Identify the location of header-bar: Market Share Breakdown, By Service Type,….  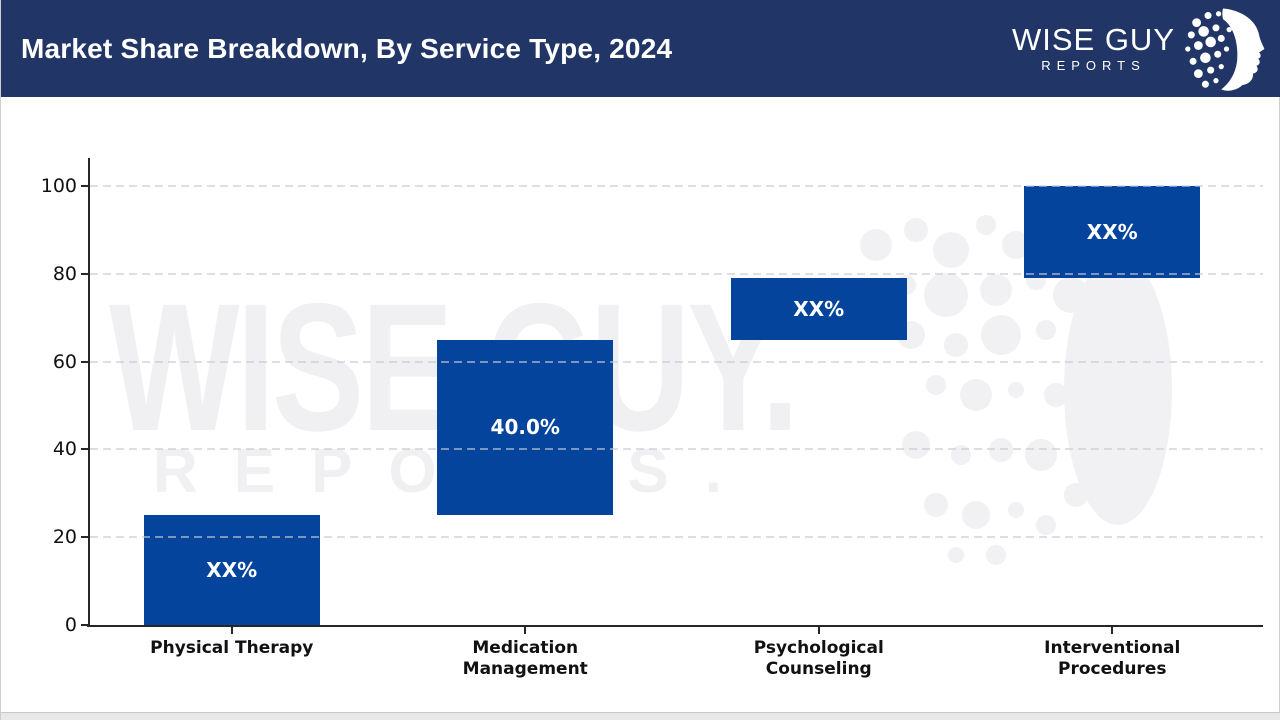
(640, 48).